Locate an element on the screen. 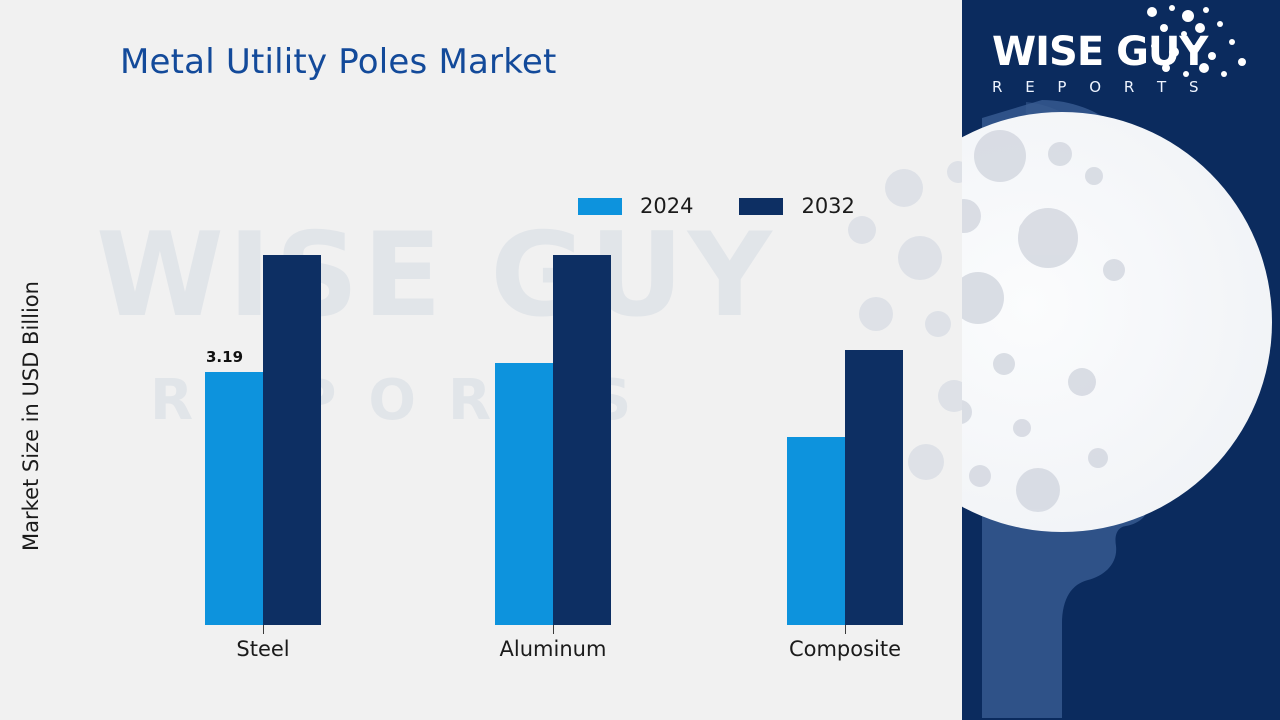 The width and height of the screenshot is (1280, 720). page-title: Metal Utility Poles Market is located at coordinates (338, 62).